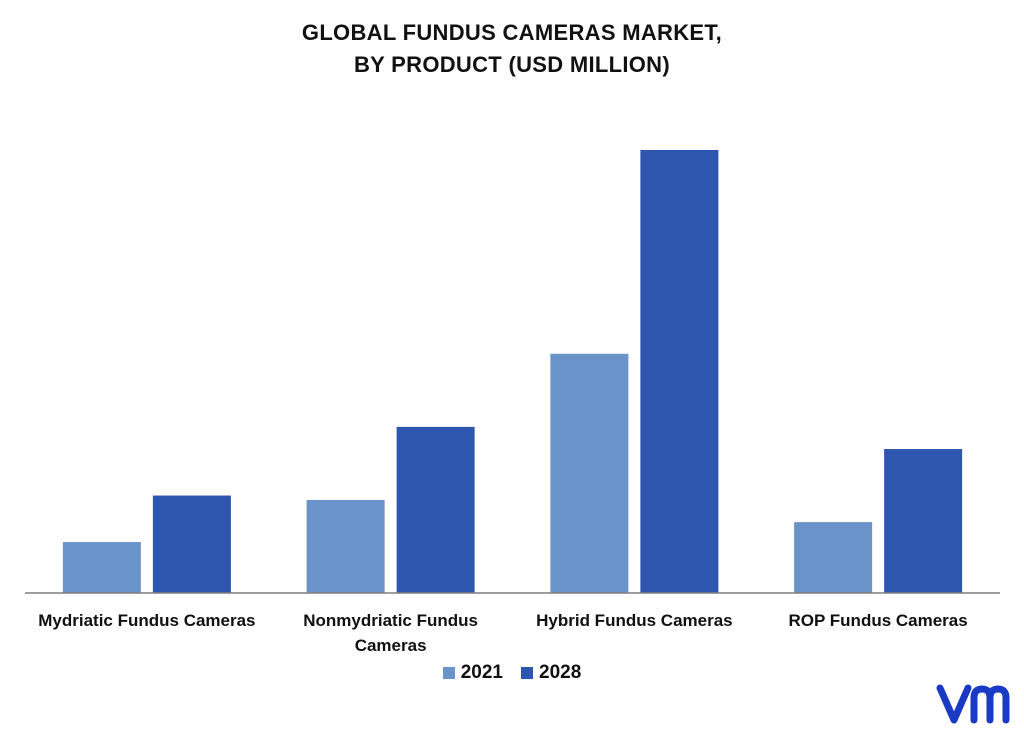 This screenshot has width=1024, height=729. What do you see at coordinates (527, 673) in the screenshot?
I see `legend-swatch-2028` at bounding box center [527, 673].